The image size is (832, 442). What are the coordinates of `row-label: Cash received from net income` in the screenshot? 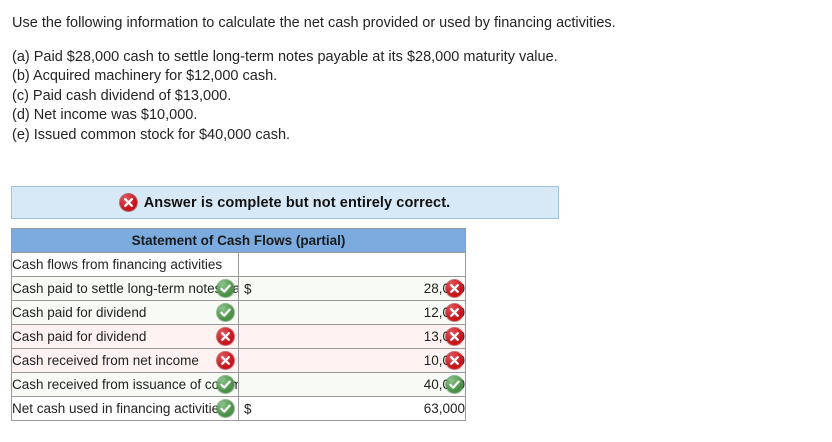 It's located at (105, 360).